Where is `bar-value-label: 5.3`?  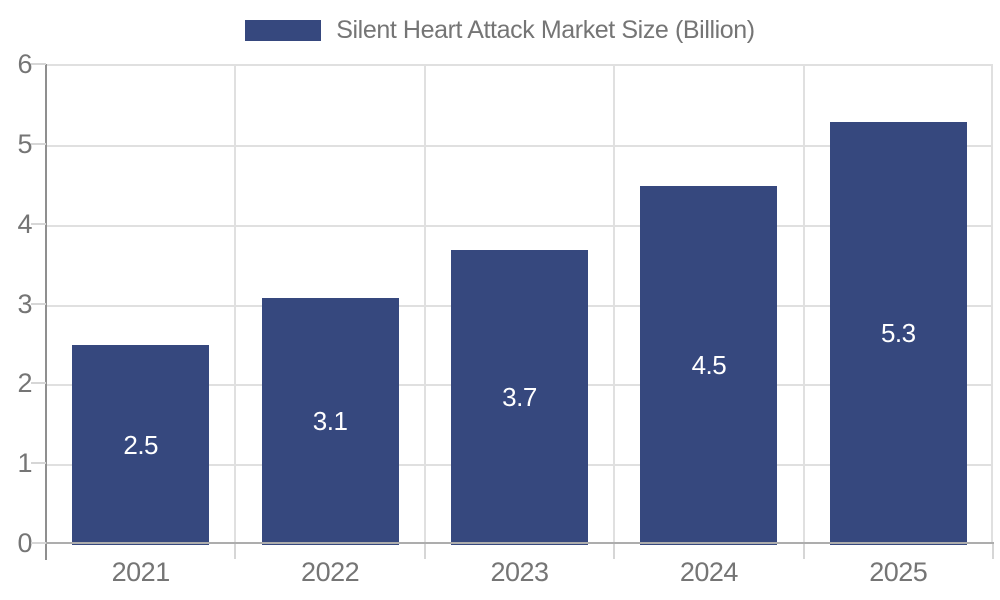 bar-value-label: 5.3 is located at coordinates (898, 332).